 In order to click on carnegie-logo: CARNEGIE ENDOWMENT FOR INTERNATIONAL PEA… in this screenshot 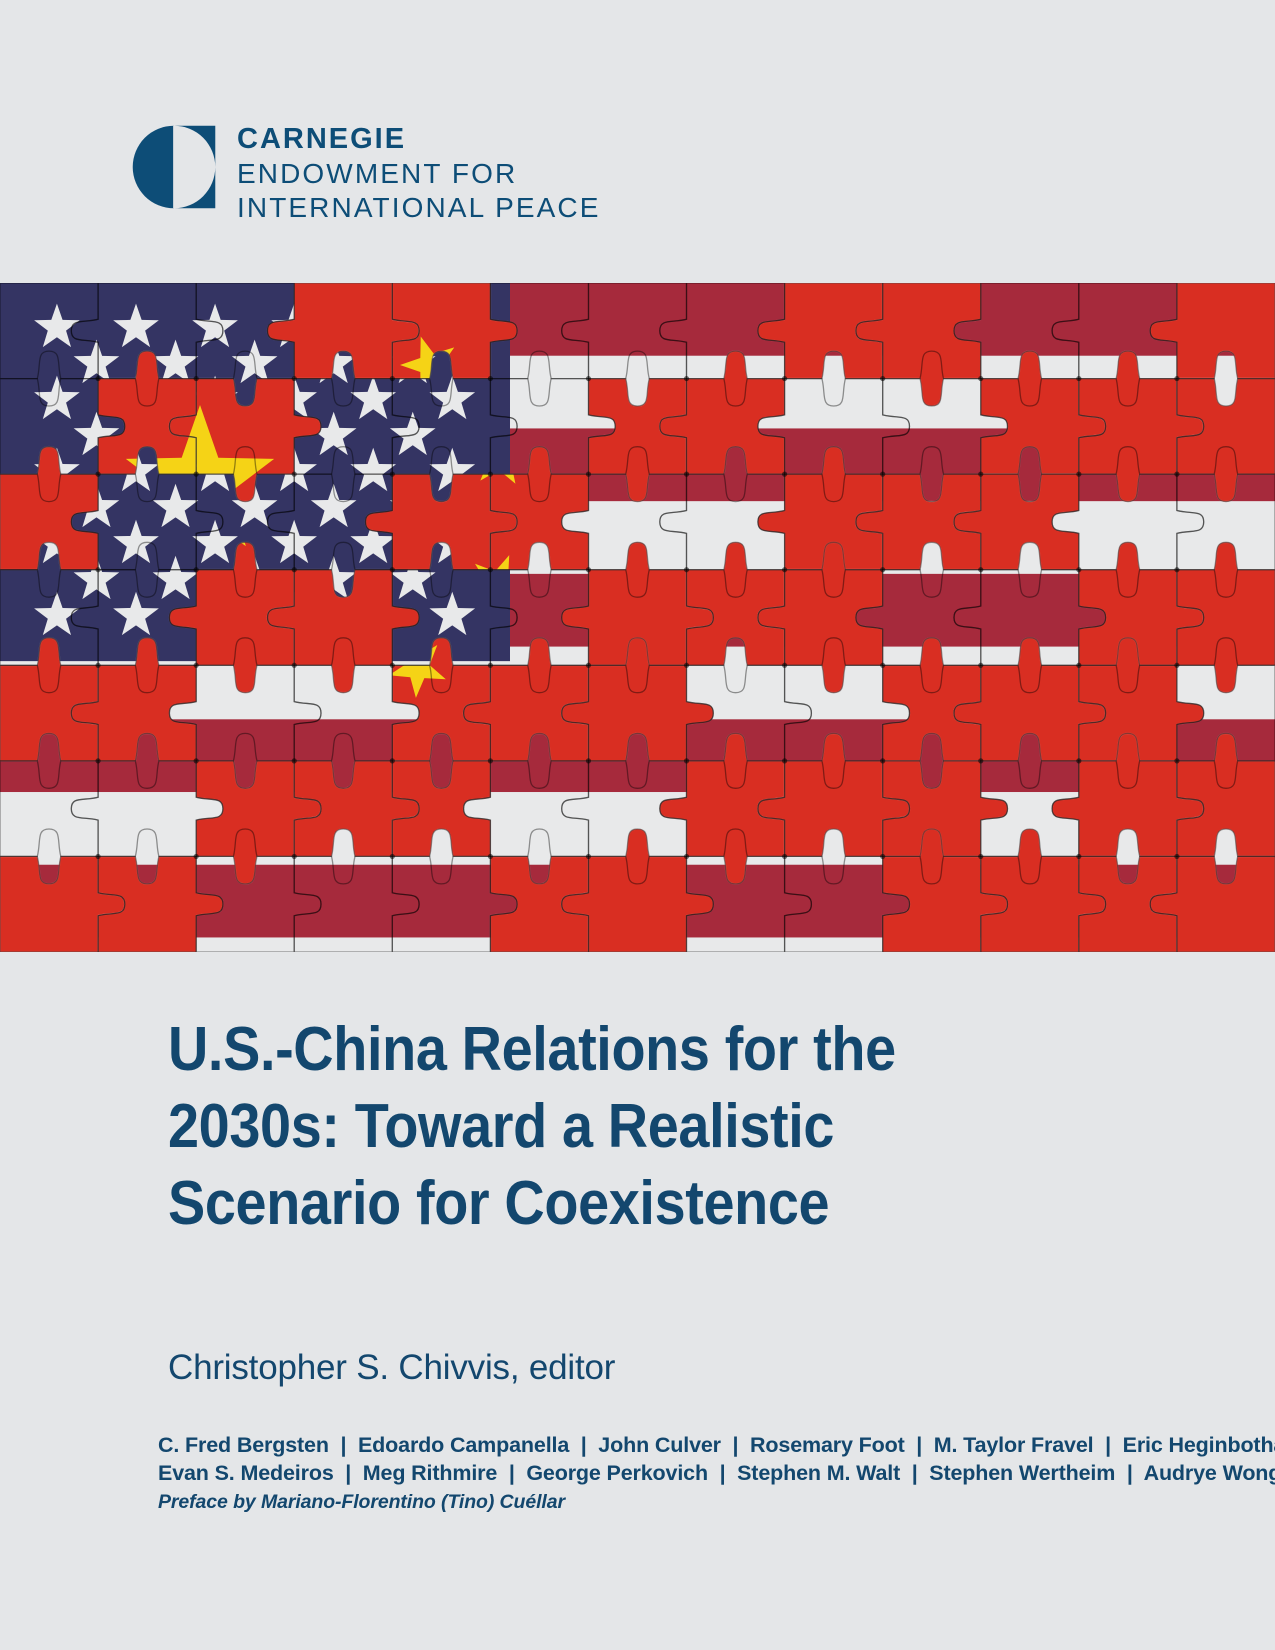, I will do `click(366, 173)`.